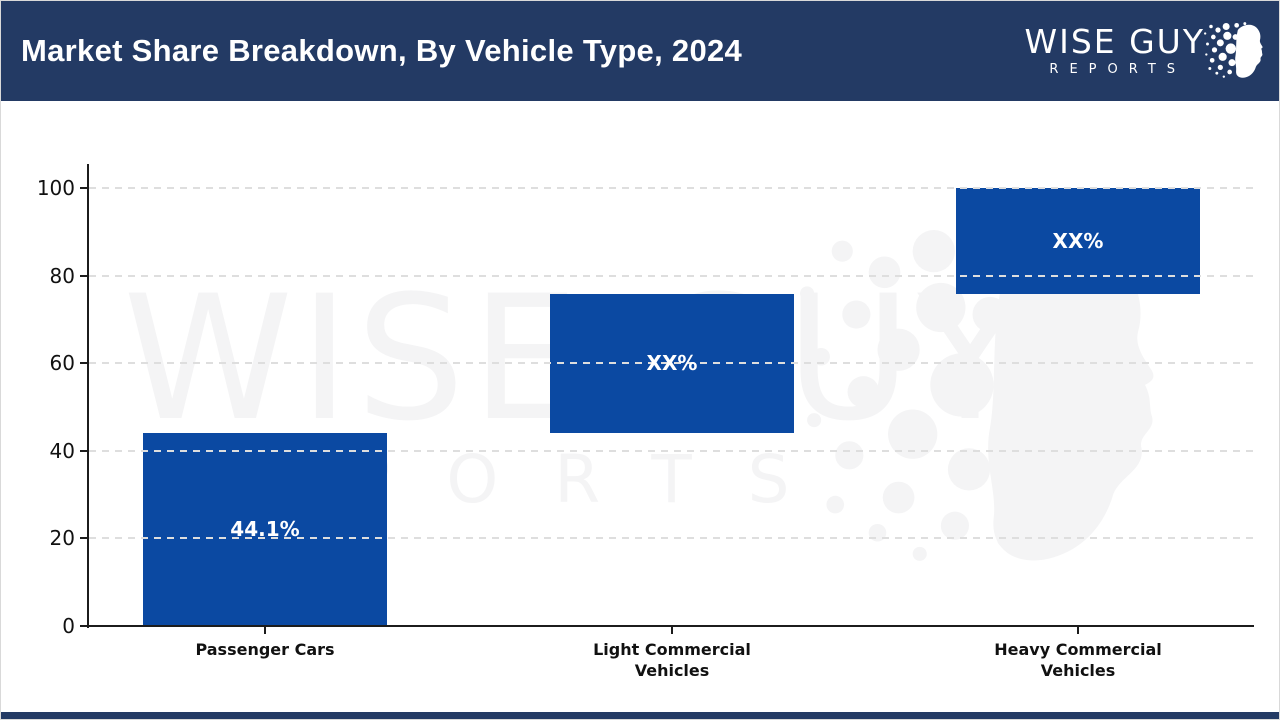 This screenshot has width=1280, height=720. Describe the element at coordinates (1114, 41) in the screenshot. I see `logo-wordmark: WISE GUY` at that location.